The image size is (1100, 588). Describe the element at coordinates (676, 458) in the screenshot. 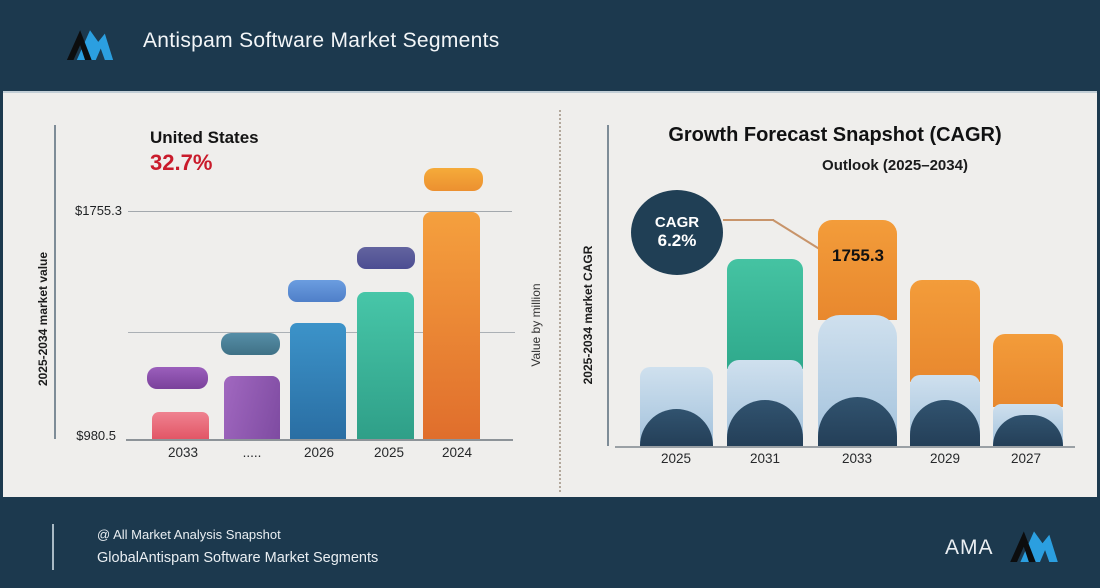

I see `right-xlabel-2025: 2025` at that location.